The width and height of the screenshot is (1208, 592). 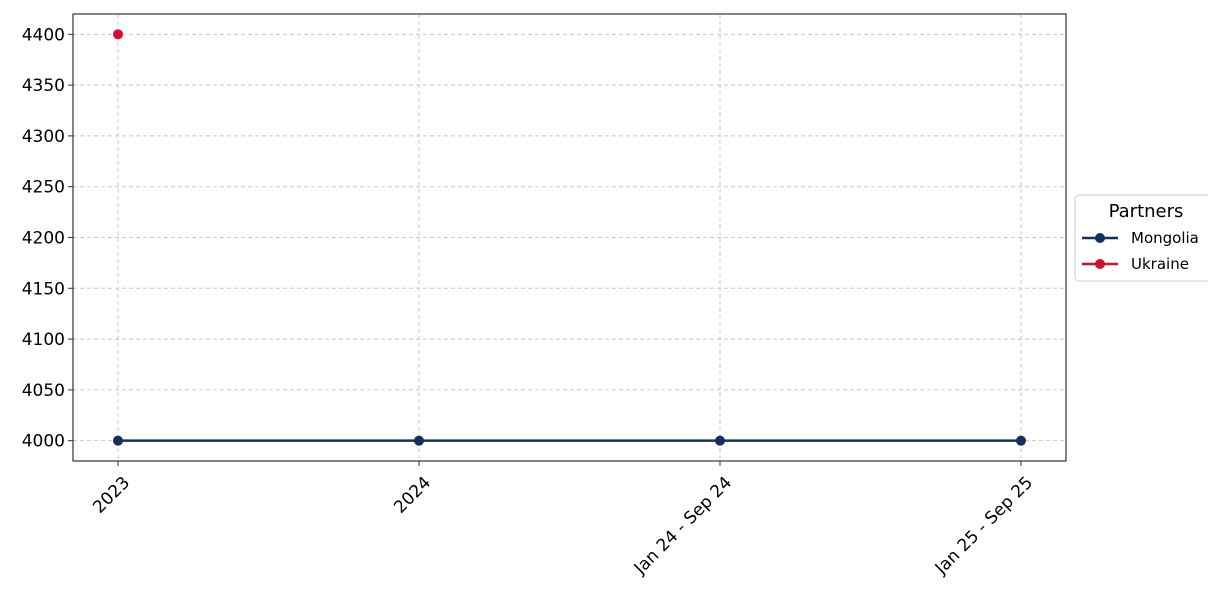 I want to click on legend-items: Mongolia Ukraine, so click(x=1140, y=251).